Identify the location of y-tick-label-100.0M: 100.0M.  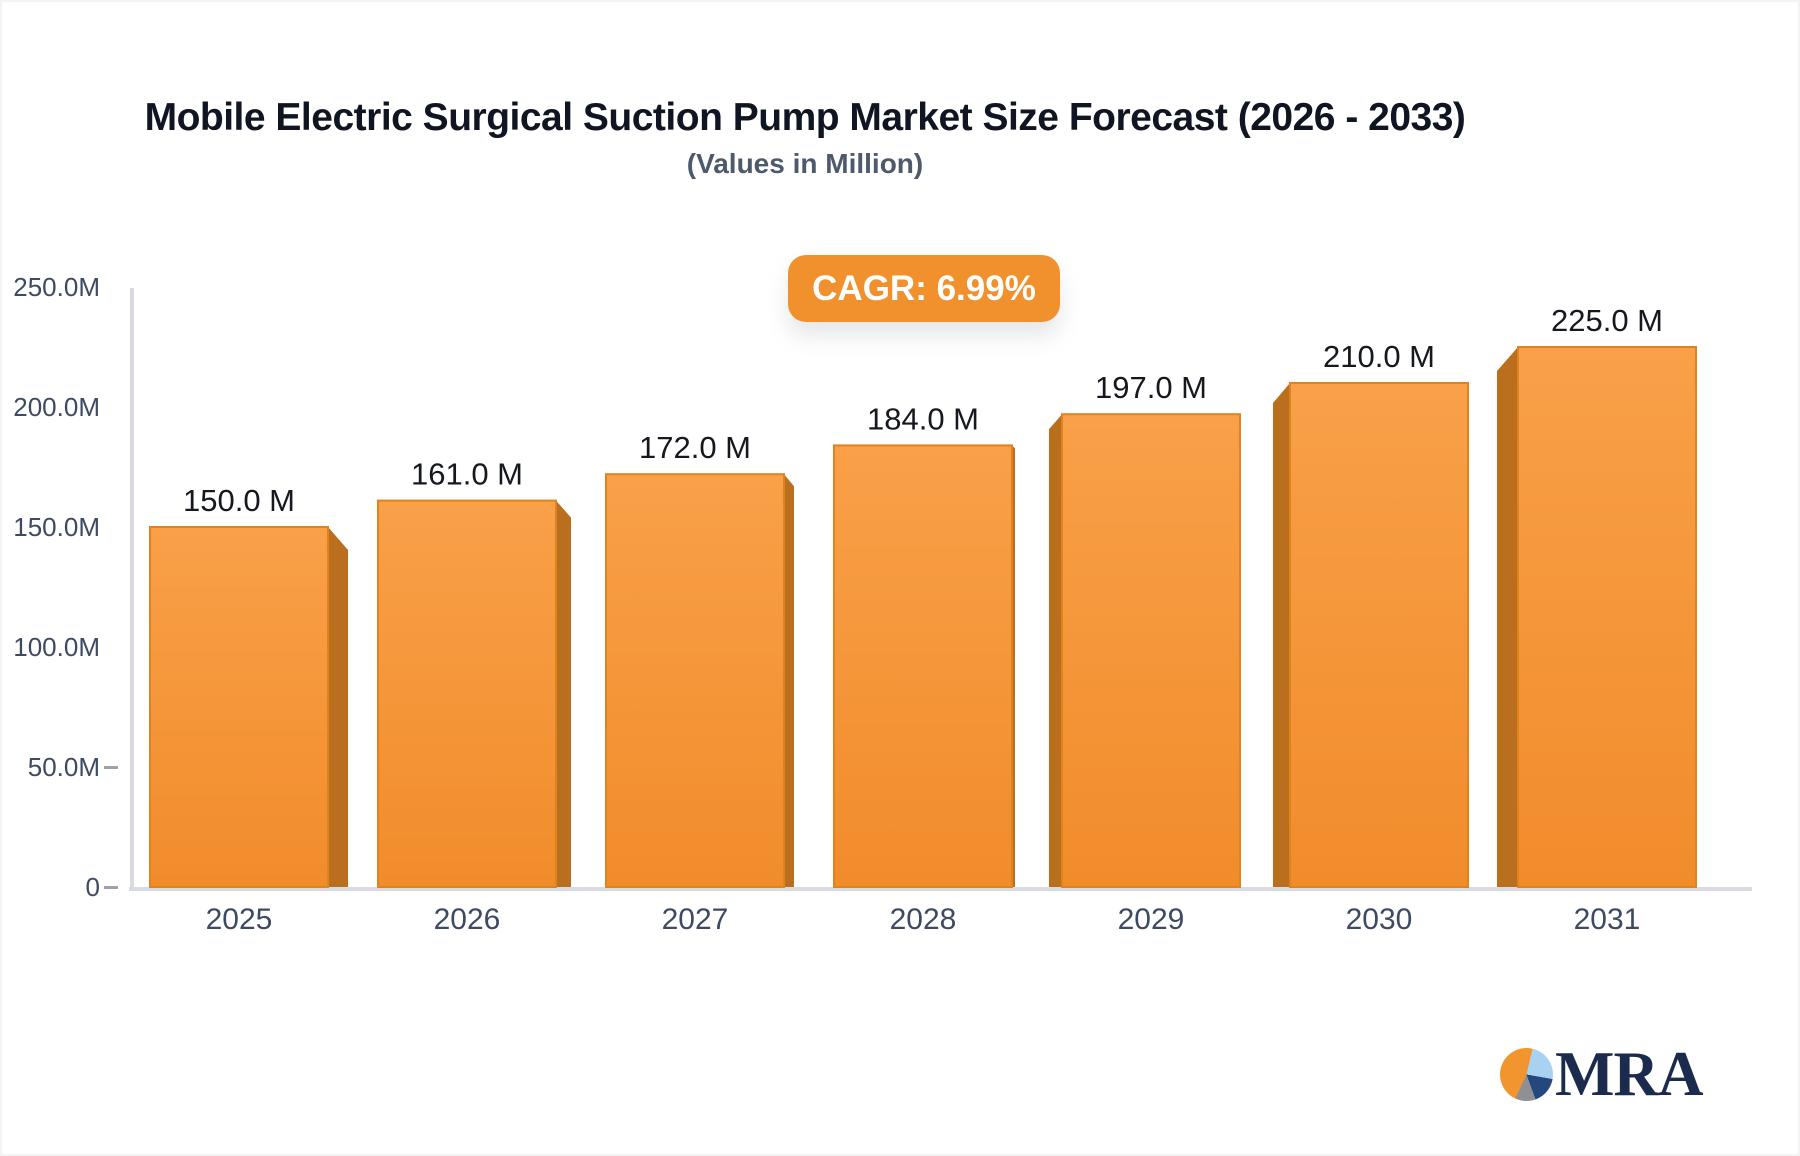
(56, 647).